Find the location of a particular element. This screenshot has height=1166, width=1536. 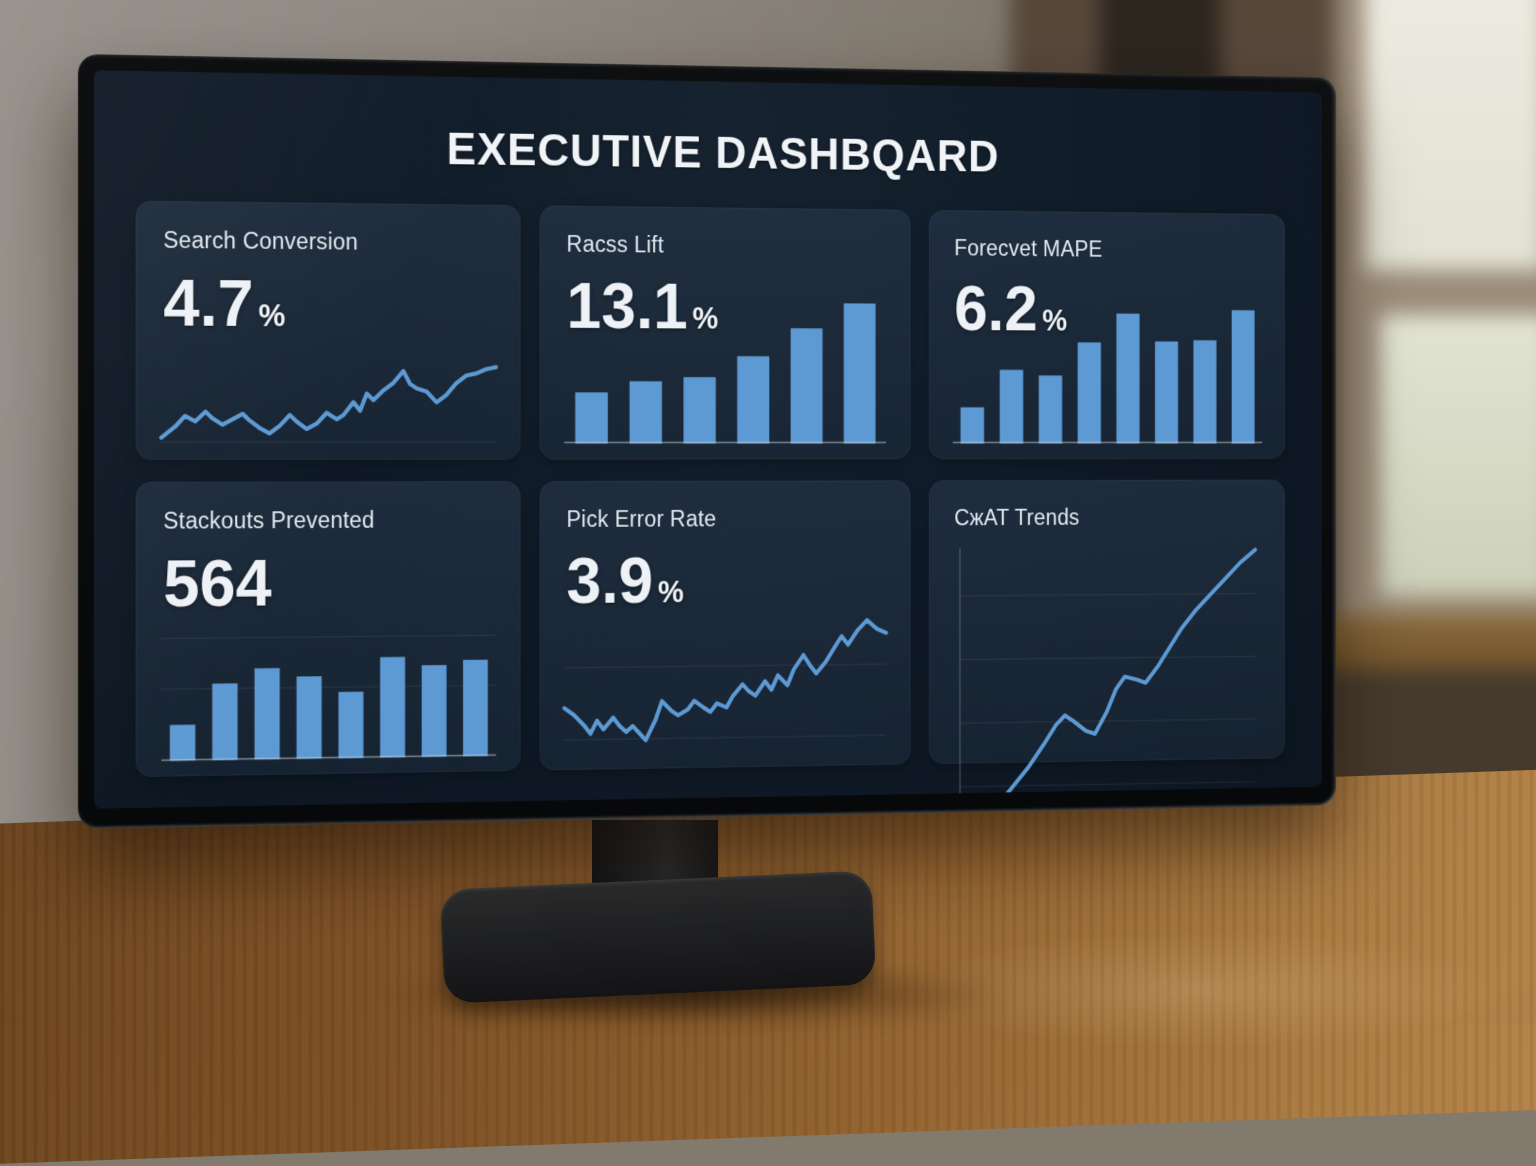

card-value: 564 is located at coordinates (217, 583).